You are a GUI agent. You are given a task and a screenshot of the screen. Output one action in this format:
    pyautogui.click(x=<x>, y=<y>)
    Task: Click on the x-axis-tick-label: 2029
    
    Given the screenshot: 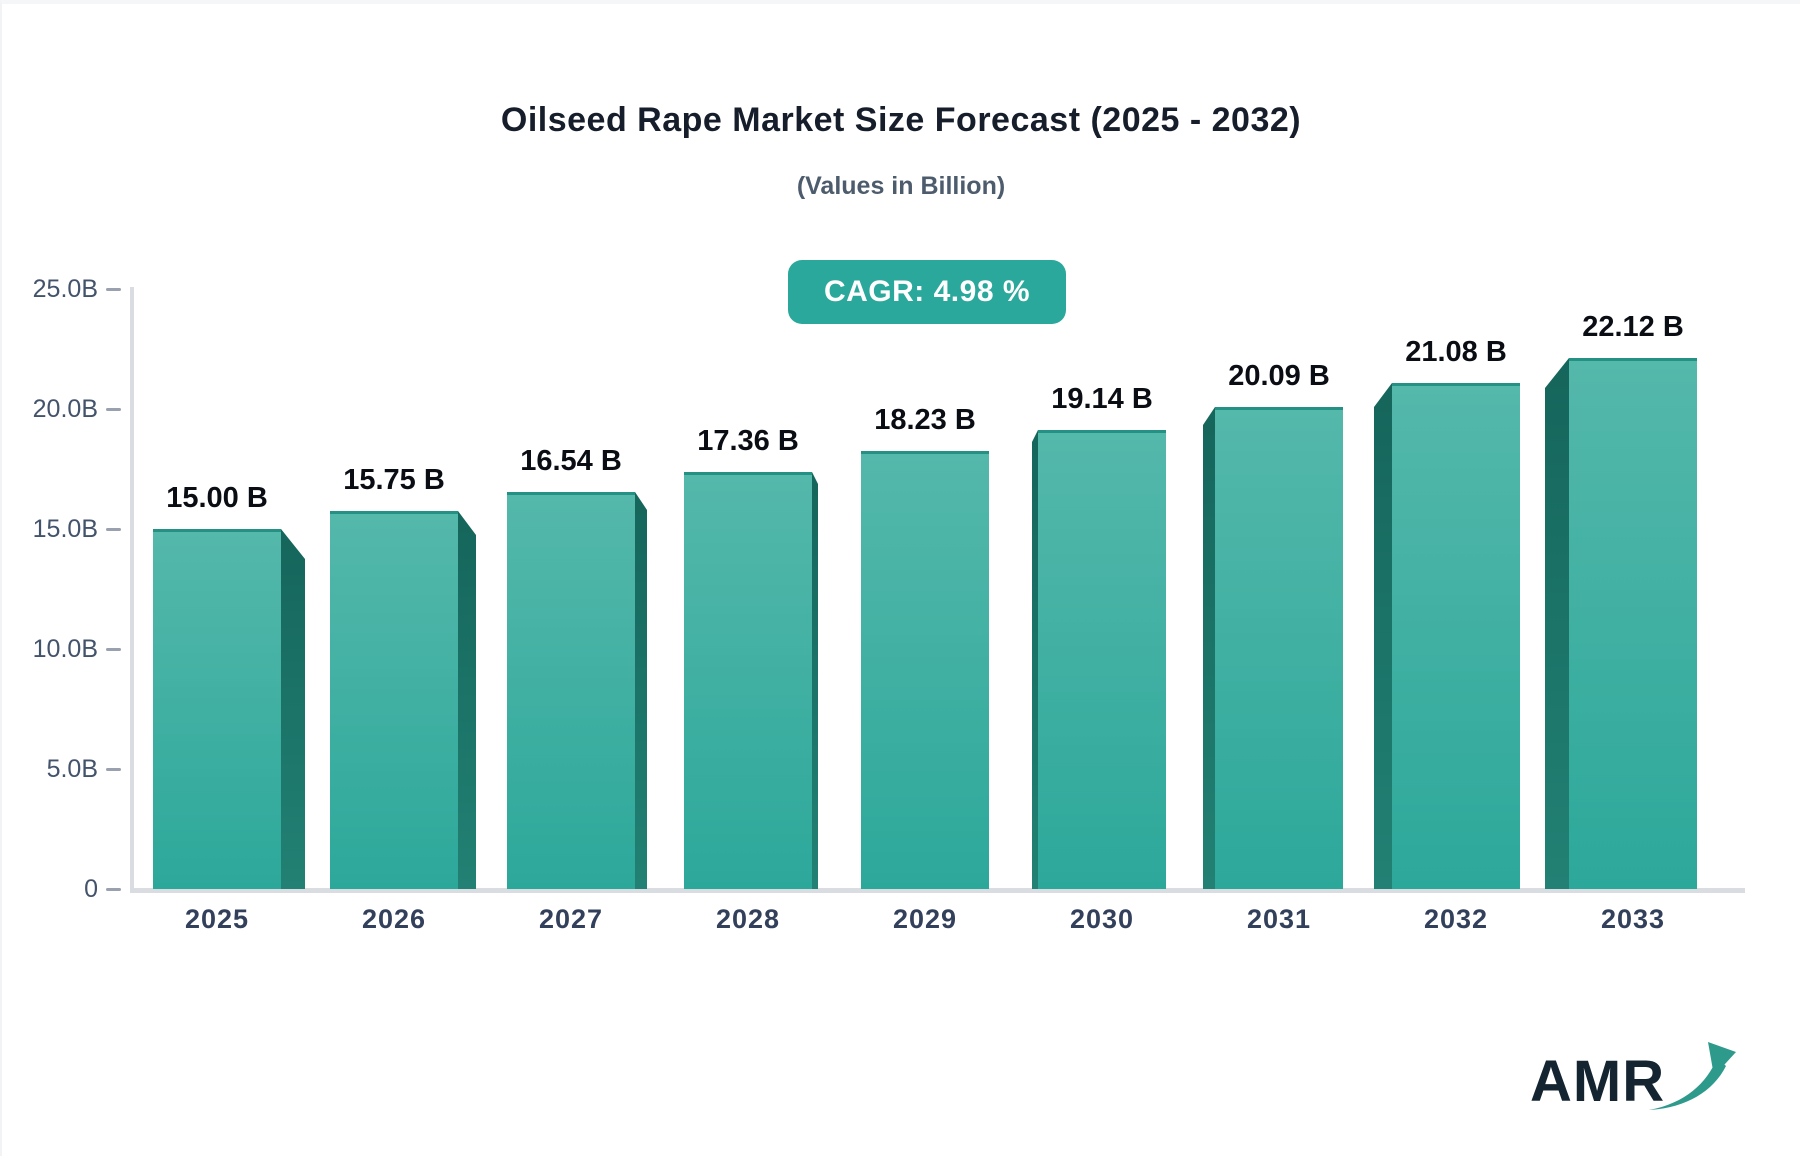 What is the action you would take?
    pyautogui.click(x=925, y=919)
    